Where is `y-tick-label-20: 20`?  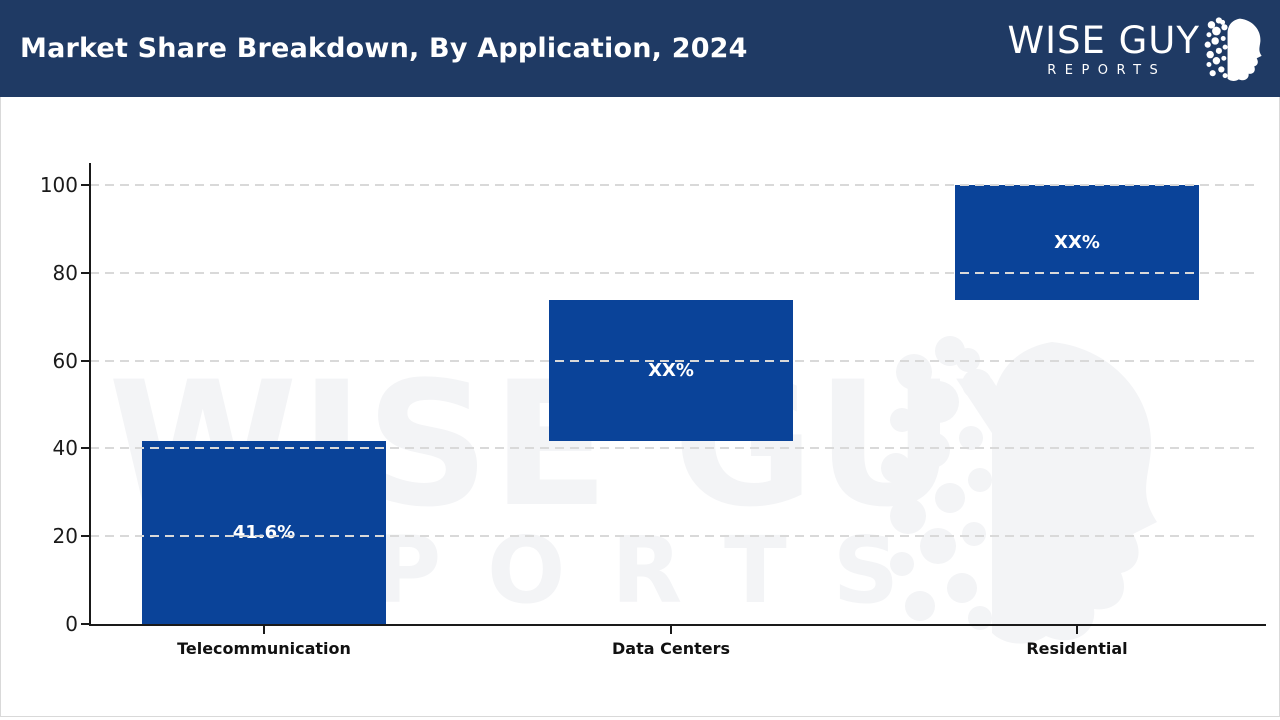
y-tick-label-20: 20 is located at coordinates (65, 536).